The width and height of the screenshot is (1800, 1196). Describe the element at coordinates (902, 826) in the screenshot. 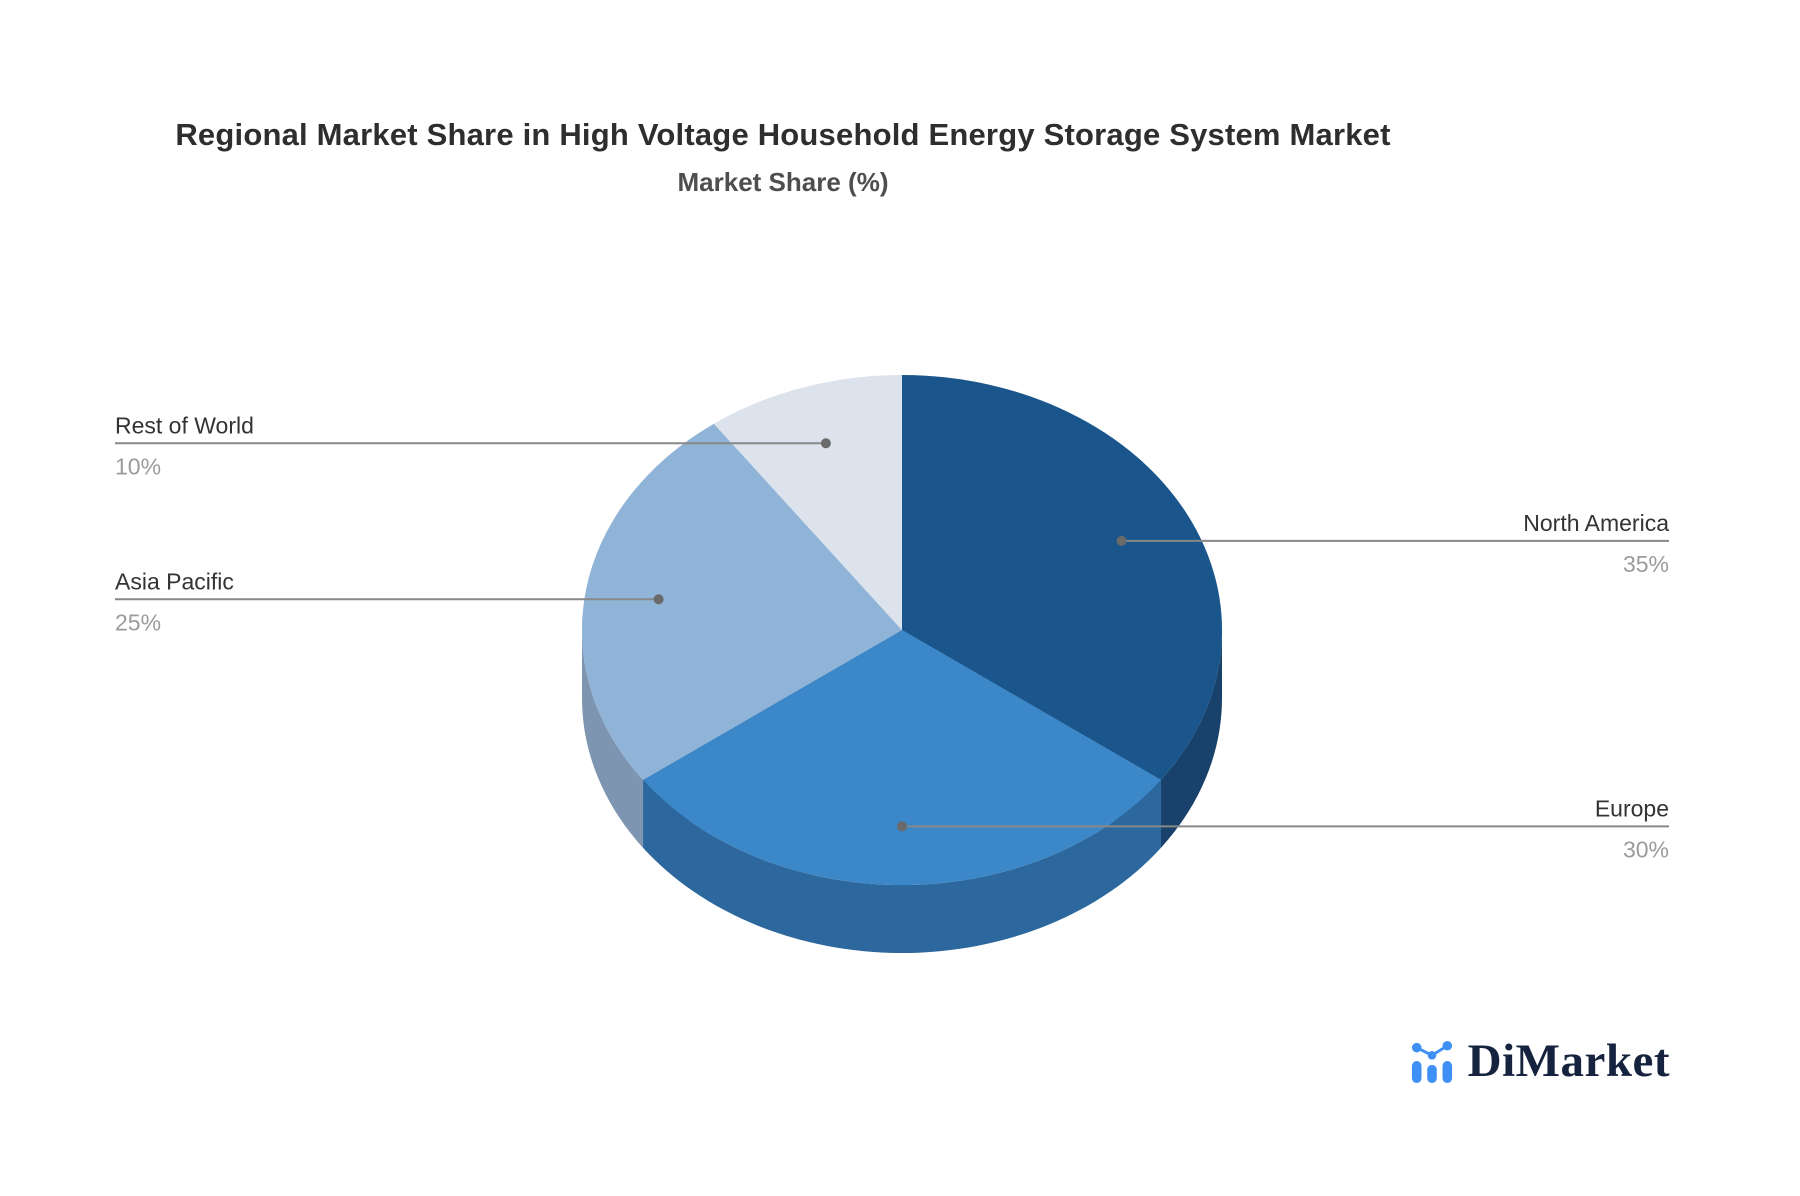

I see `leader-dot-europe` at that location.